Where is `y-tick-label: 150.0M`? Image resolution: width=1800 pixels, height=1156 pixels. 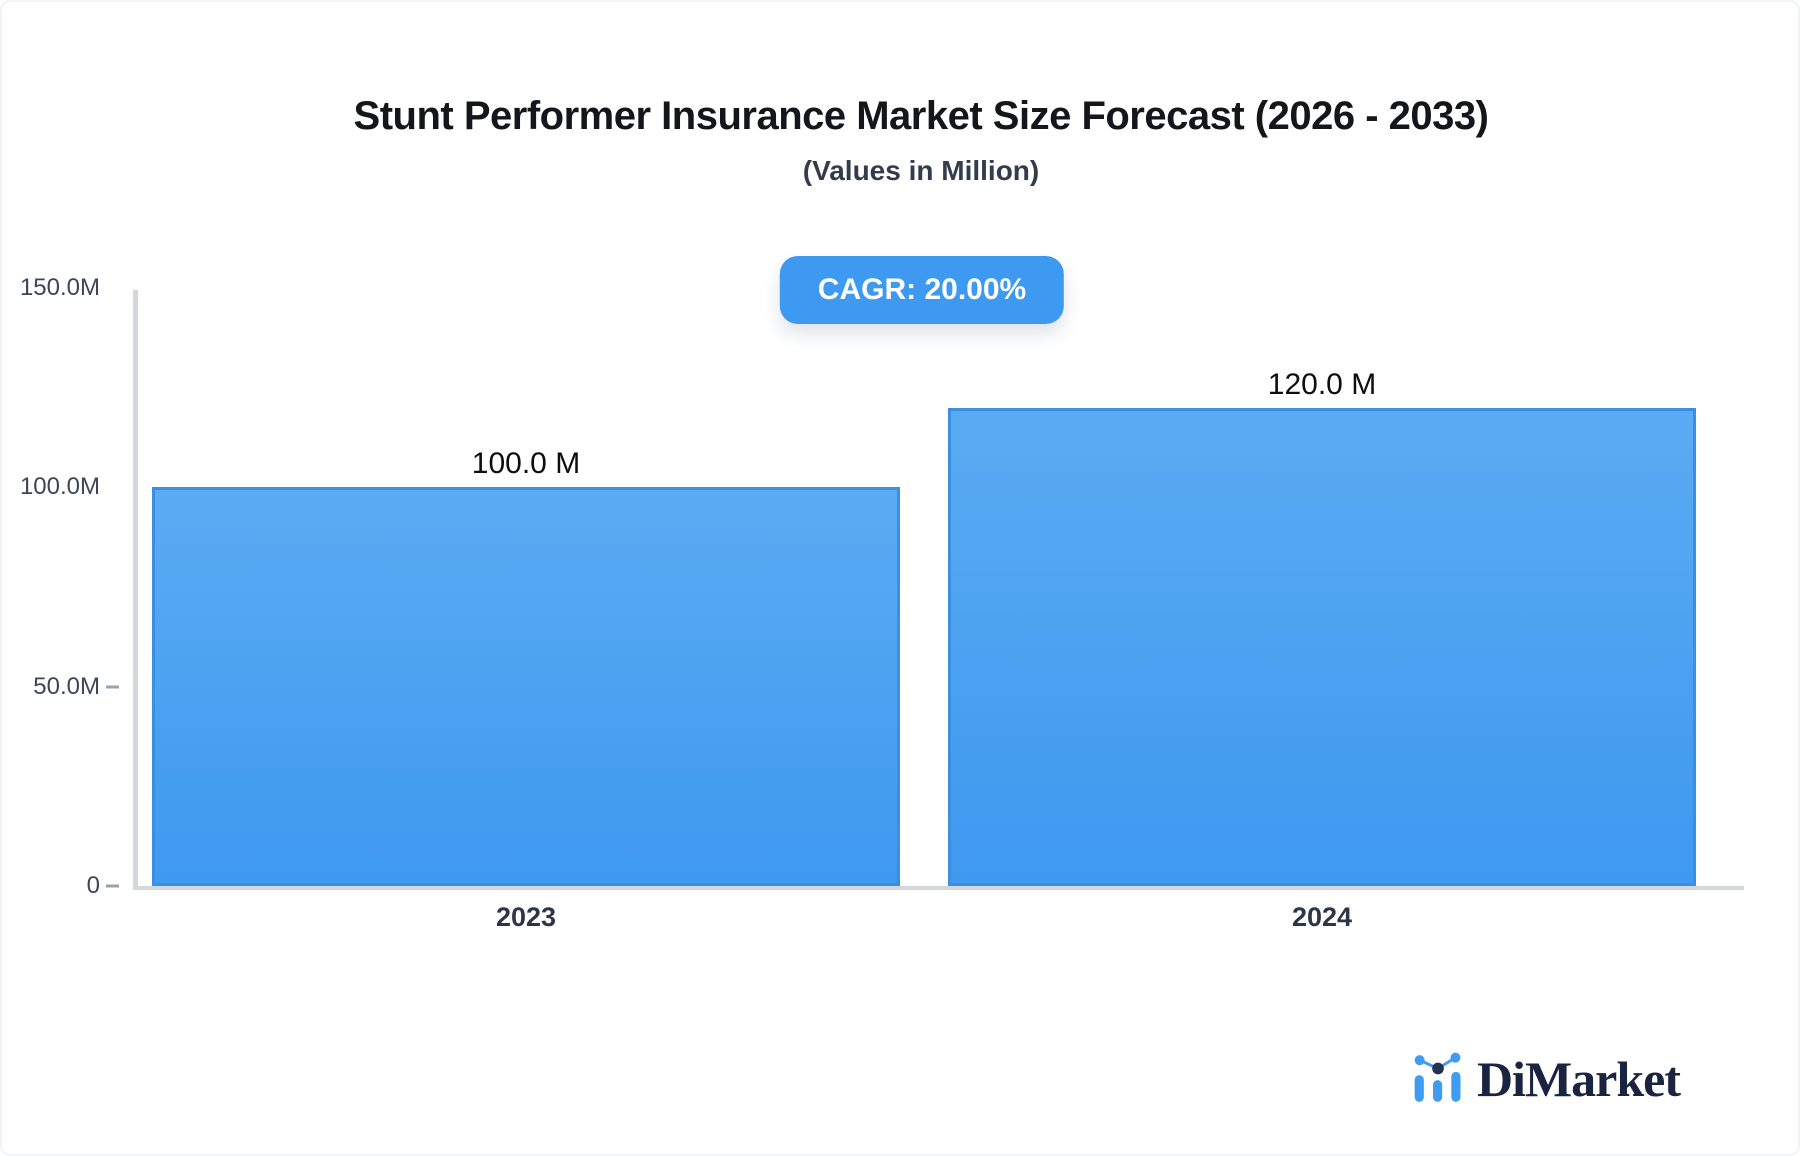
y-tick-label: 150.0M is located at coordinates (59, 287).